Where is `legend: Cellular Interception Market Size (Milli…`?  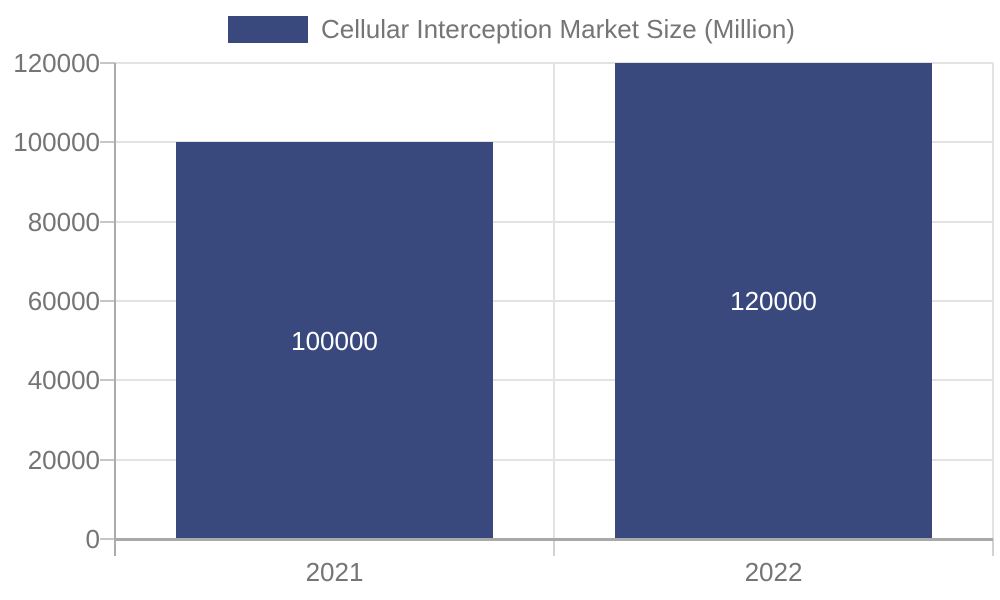 legend: Cellular Interception Market Size (Milli… is located at coordinates (511, 29).